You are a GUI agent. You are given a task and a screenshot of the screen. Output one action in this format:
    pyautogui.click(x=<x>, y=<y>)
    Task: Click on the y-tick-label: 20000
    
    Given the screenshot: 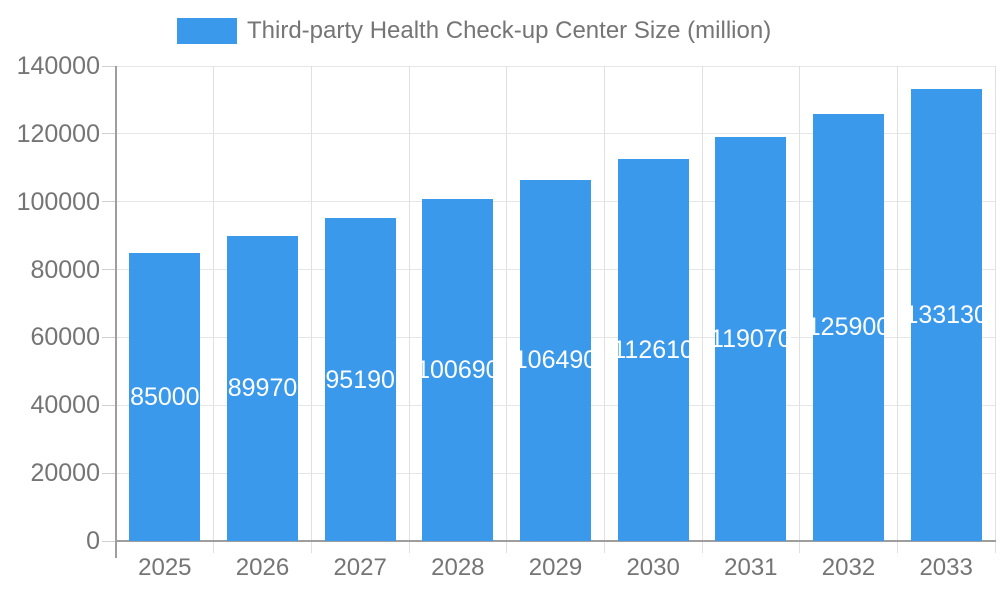 What is the action you would take?
    pyautogui.click(x=65, y=473)
    